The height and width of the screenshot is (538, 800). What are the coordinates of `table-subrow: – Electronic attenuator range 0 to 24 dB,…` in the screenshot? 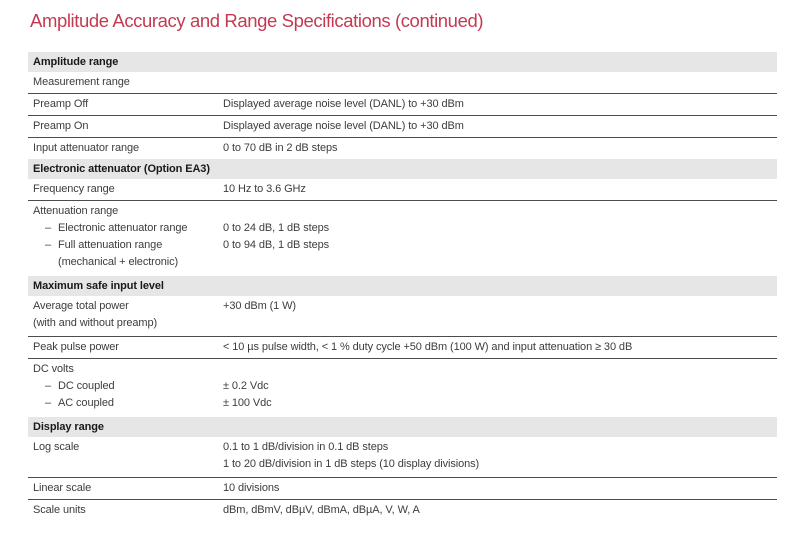 It's located at (402, 228).